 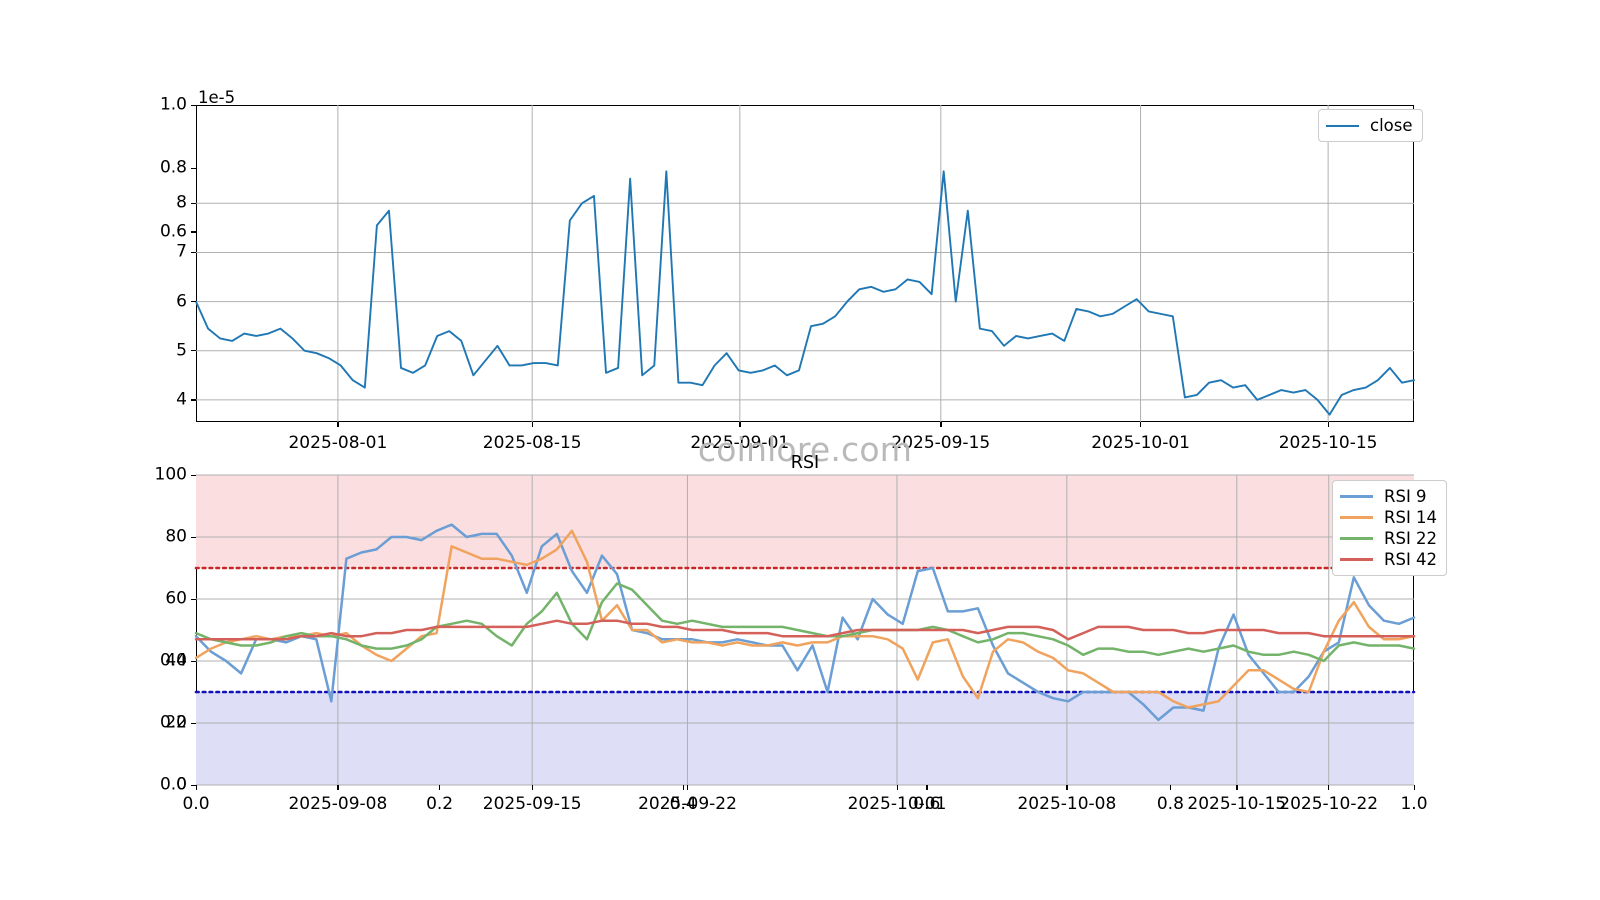 I want to click on rsi-x-overlay-tick-label: 0.6, so click(x=927, y=804).